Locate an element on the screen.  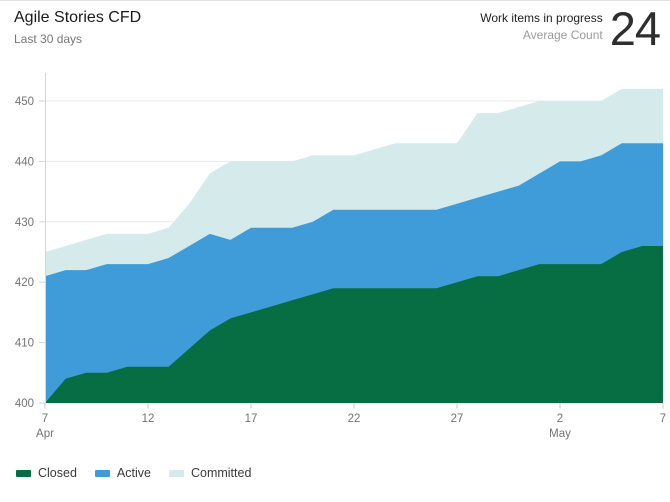
legend-label-closed: Closed is located at coordinates (57, 473).